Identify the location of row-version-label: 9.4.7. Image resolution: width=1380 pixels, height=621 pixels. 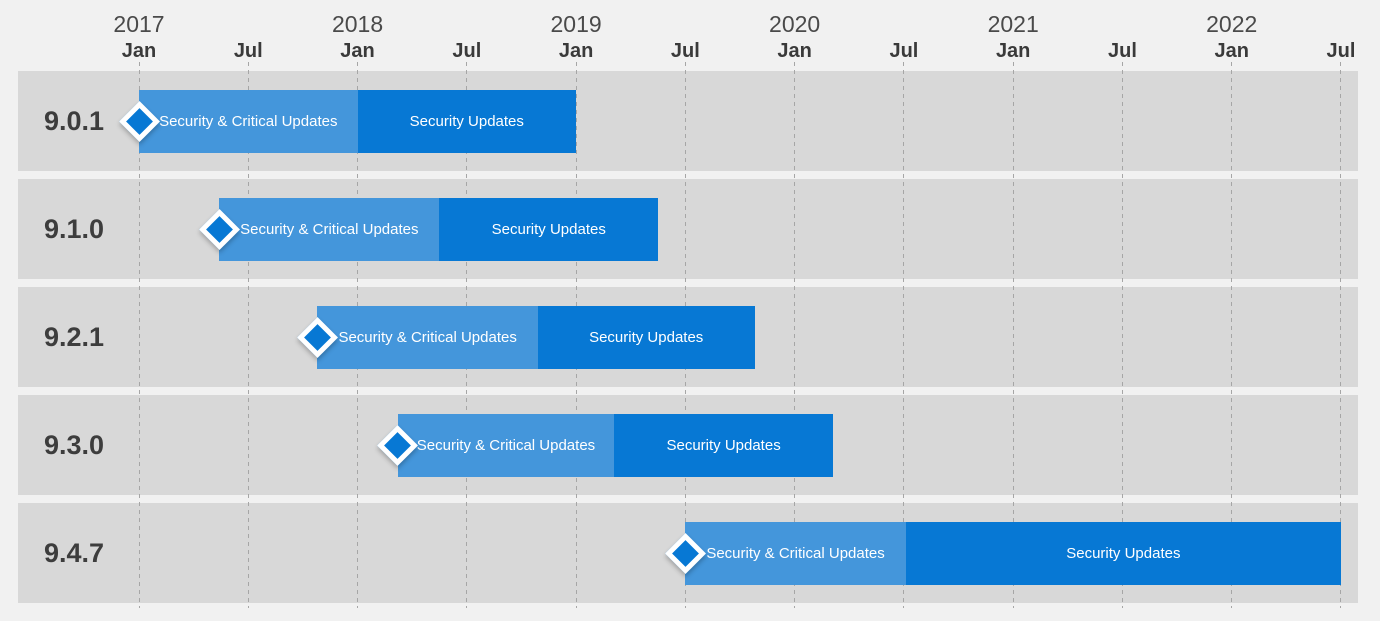
(74, 552).